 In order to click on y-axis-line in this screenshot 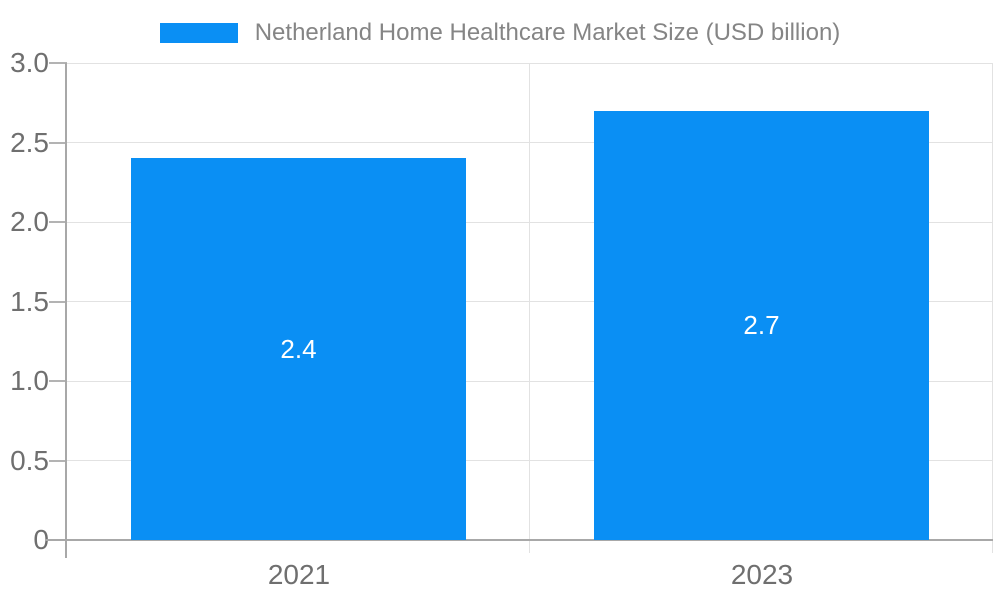, I will do `click(66, 310)`.